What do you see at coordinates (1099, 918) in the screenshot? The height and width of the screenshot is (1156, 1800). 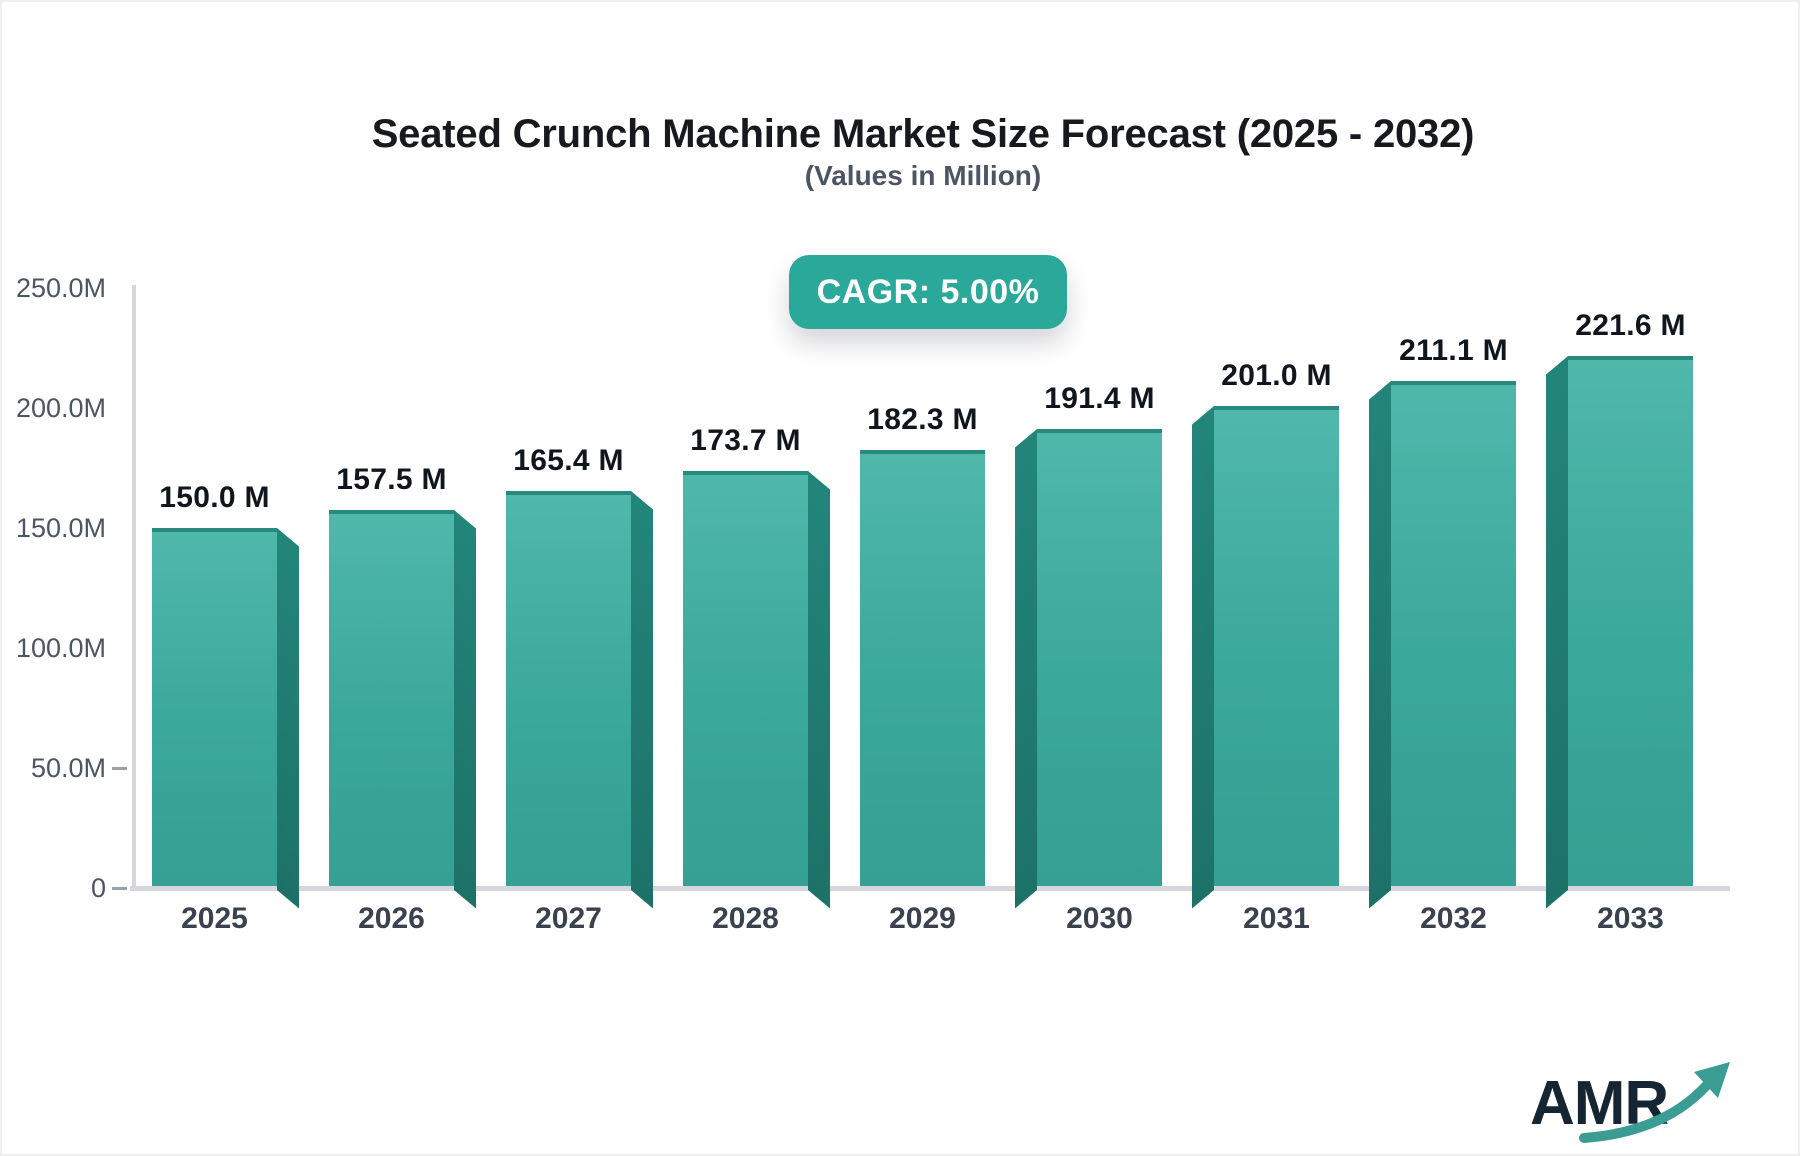 I see `x-axis-label-2030: 2030` at bounding box center [1099, 918].